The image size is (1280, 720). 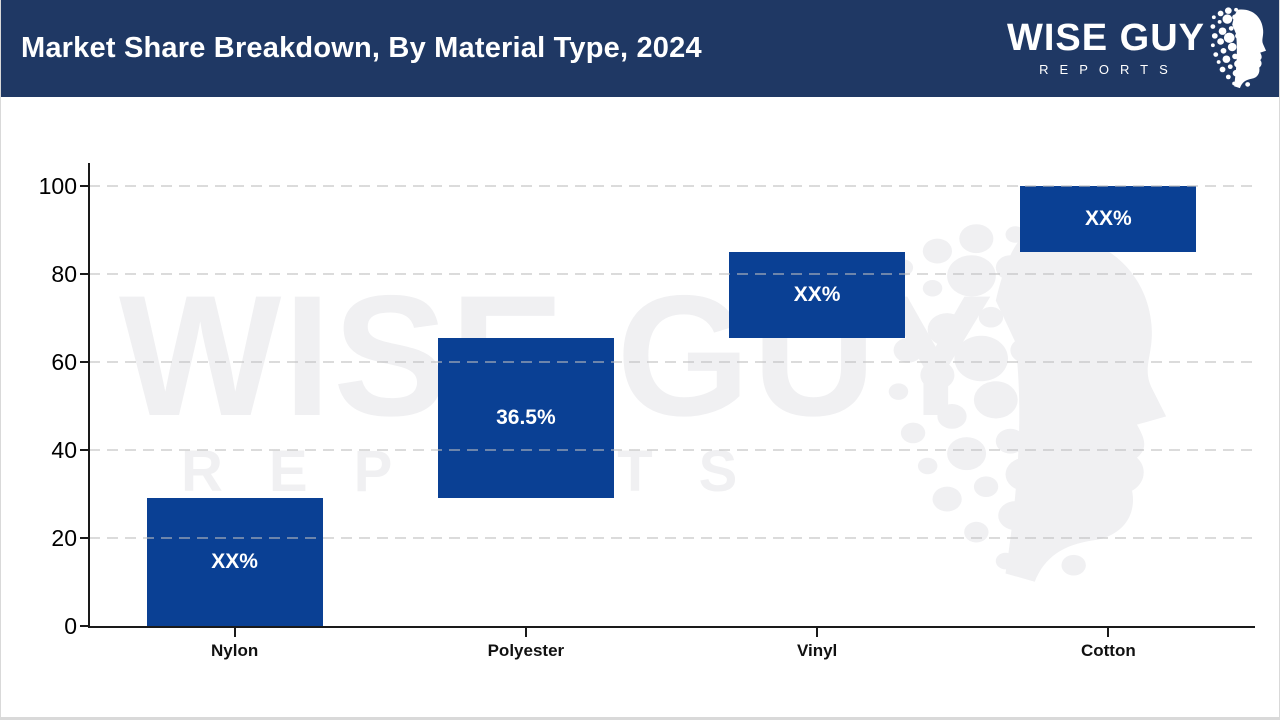 I want to click on brand-head-profile-icon, so click(x=1238, y=48).